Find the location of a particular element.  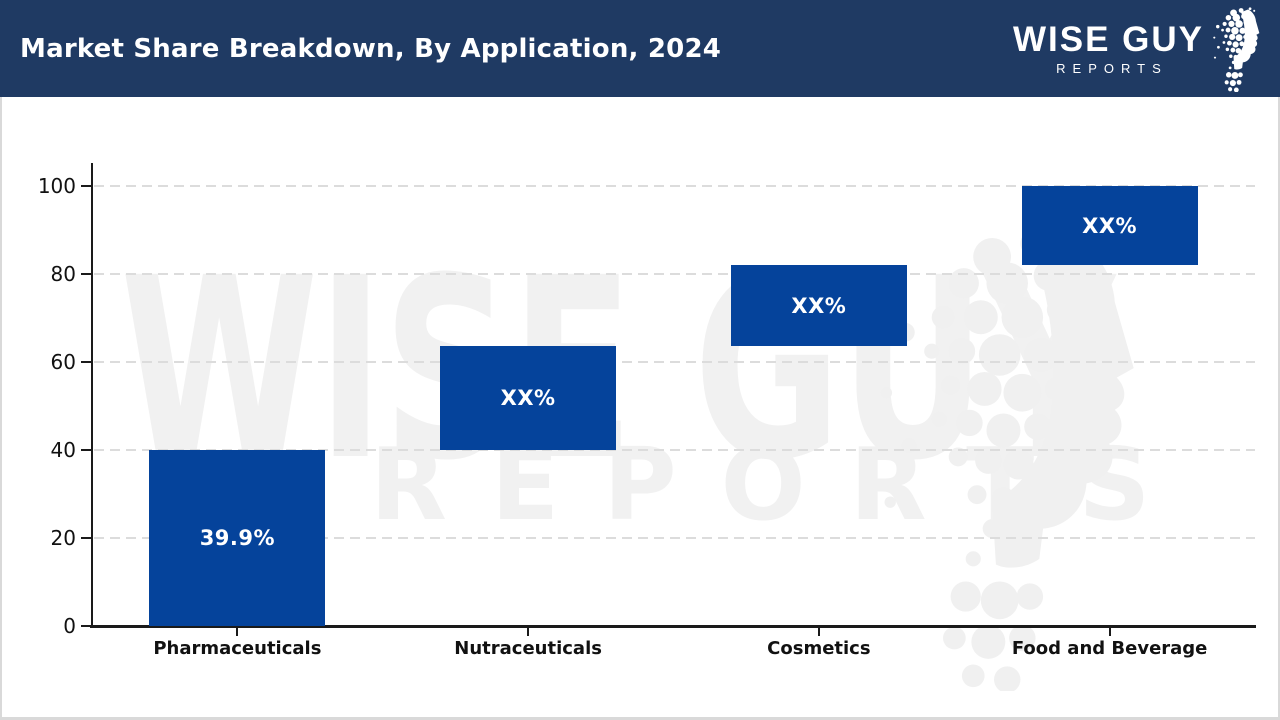

y-tick-label: 20 is located at coordinates (63, 538).